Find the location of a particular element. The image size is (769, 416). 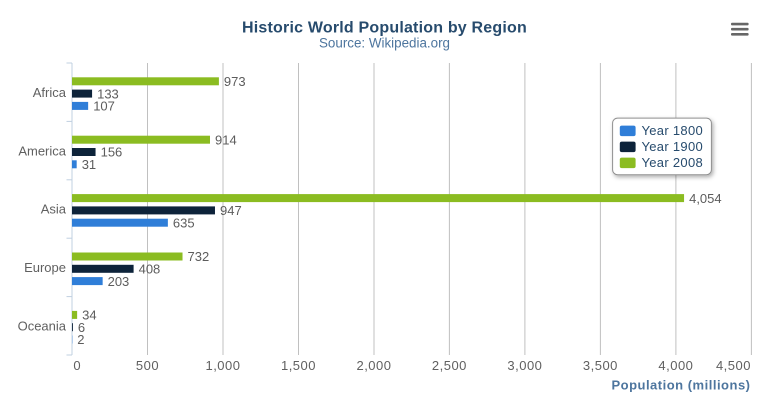

svg-text: 2 is located at coordinates (80, 339).